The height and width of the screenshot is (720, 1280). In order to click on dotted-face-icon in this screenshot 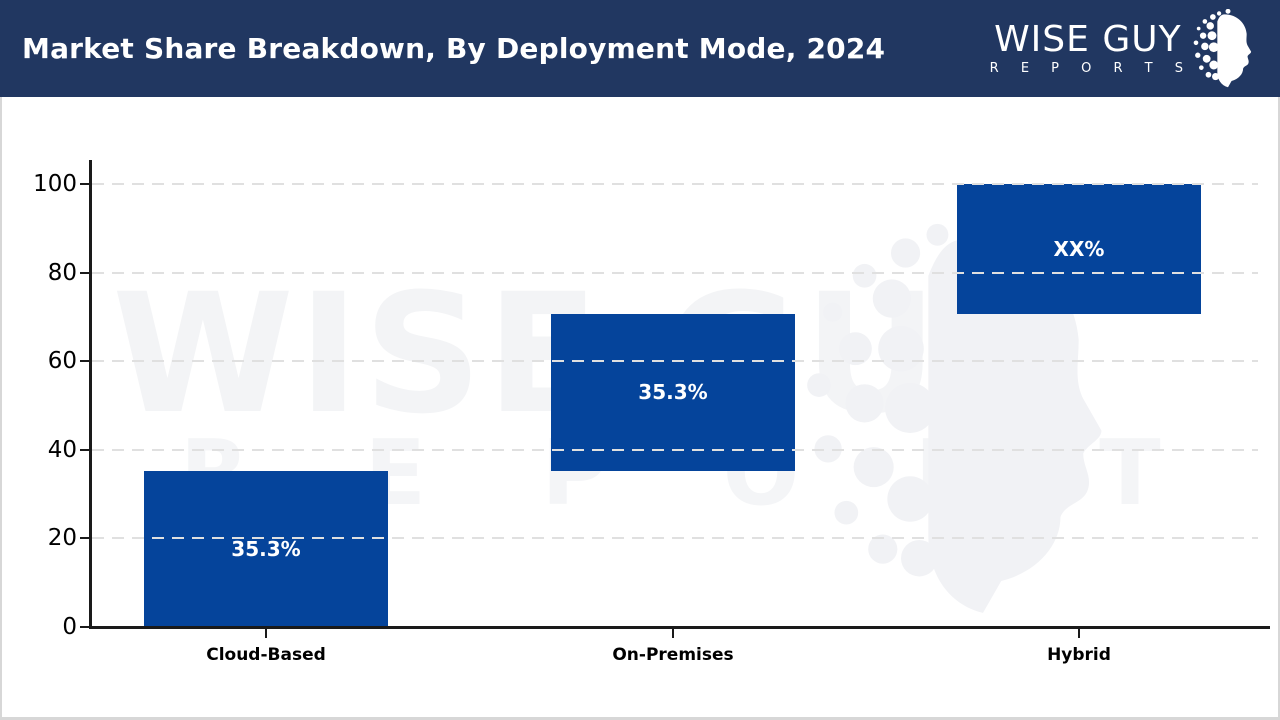, I will do `click(1222, 47)`.